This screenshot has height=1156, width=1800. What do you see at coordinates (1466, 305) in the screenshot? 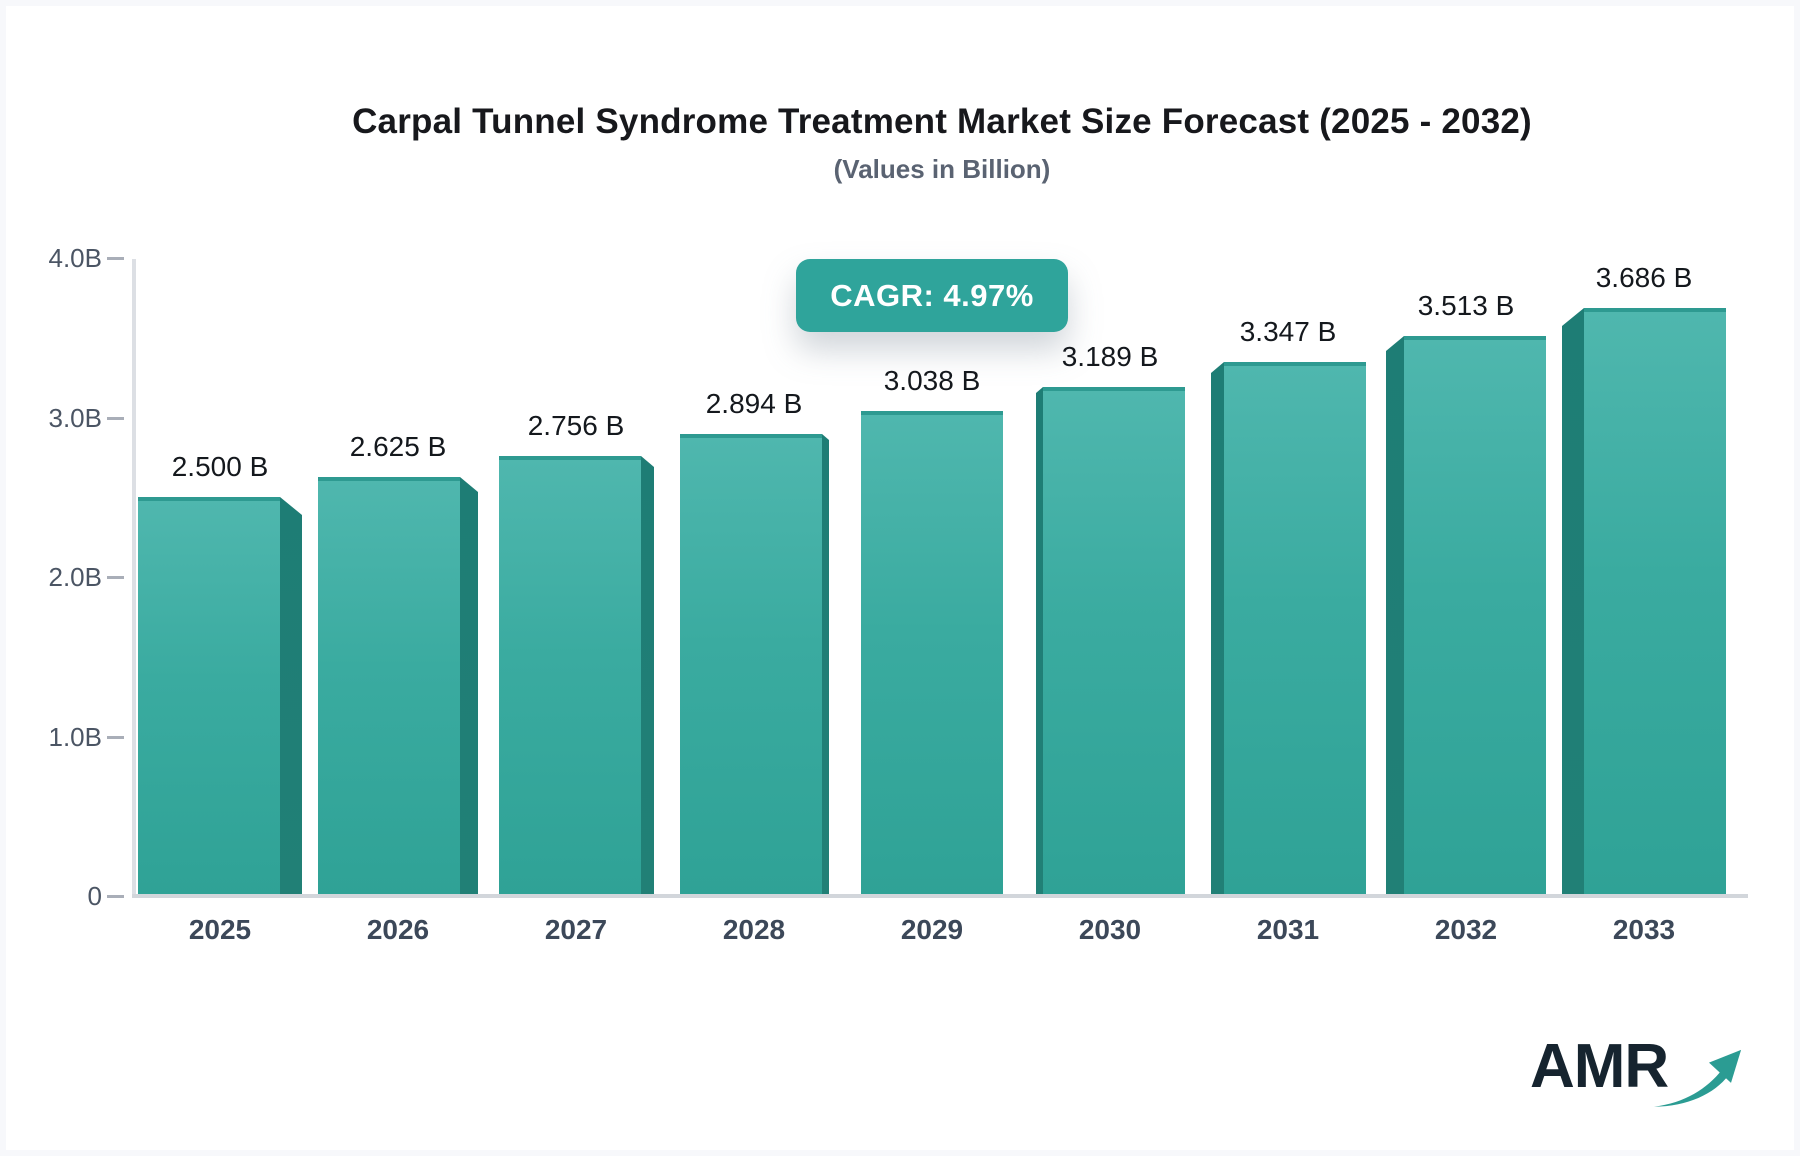
I see `bar-value-label: 3.513 B` at bounding box center [1466, 305].